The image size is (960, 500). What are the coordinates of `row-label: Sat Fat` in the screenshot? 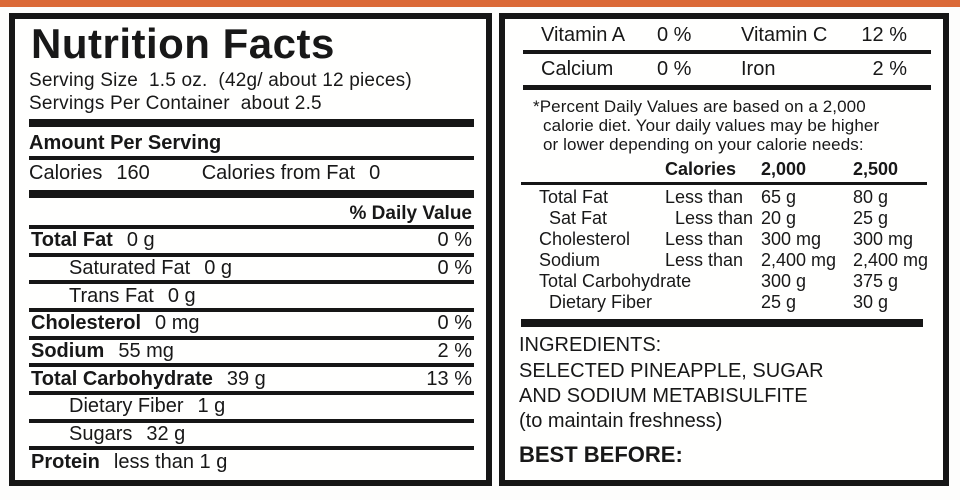 It's located at (578, 218).